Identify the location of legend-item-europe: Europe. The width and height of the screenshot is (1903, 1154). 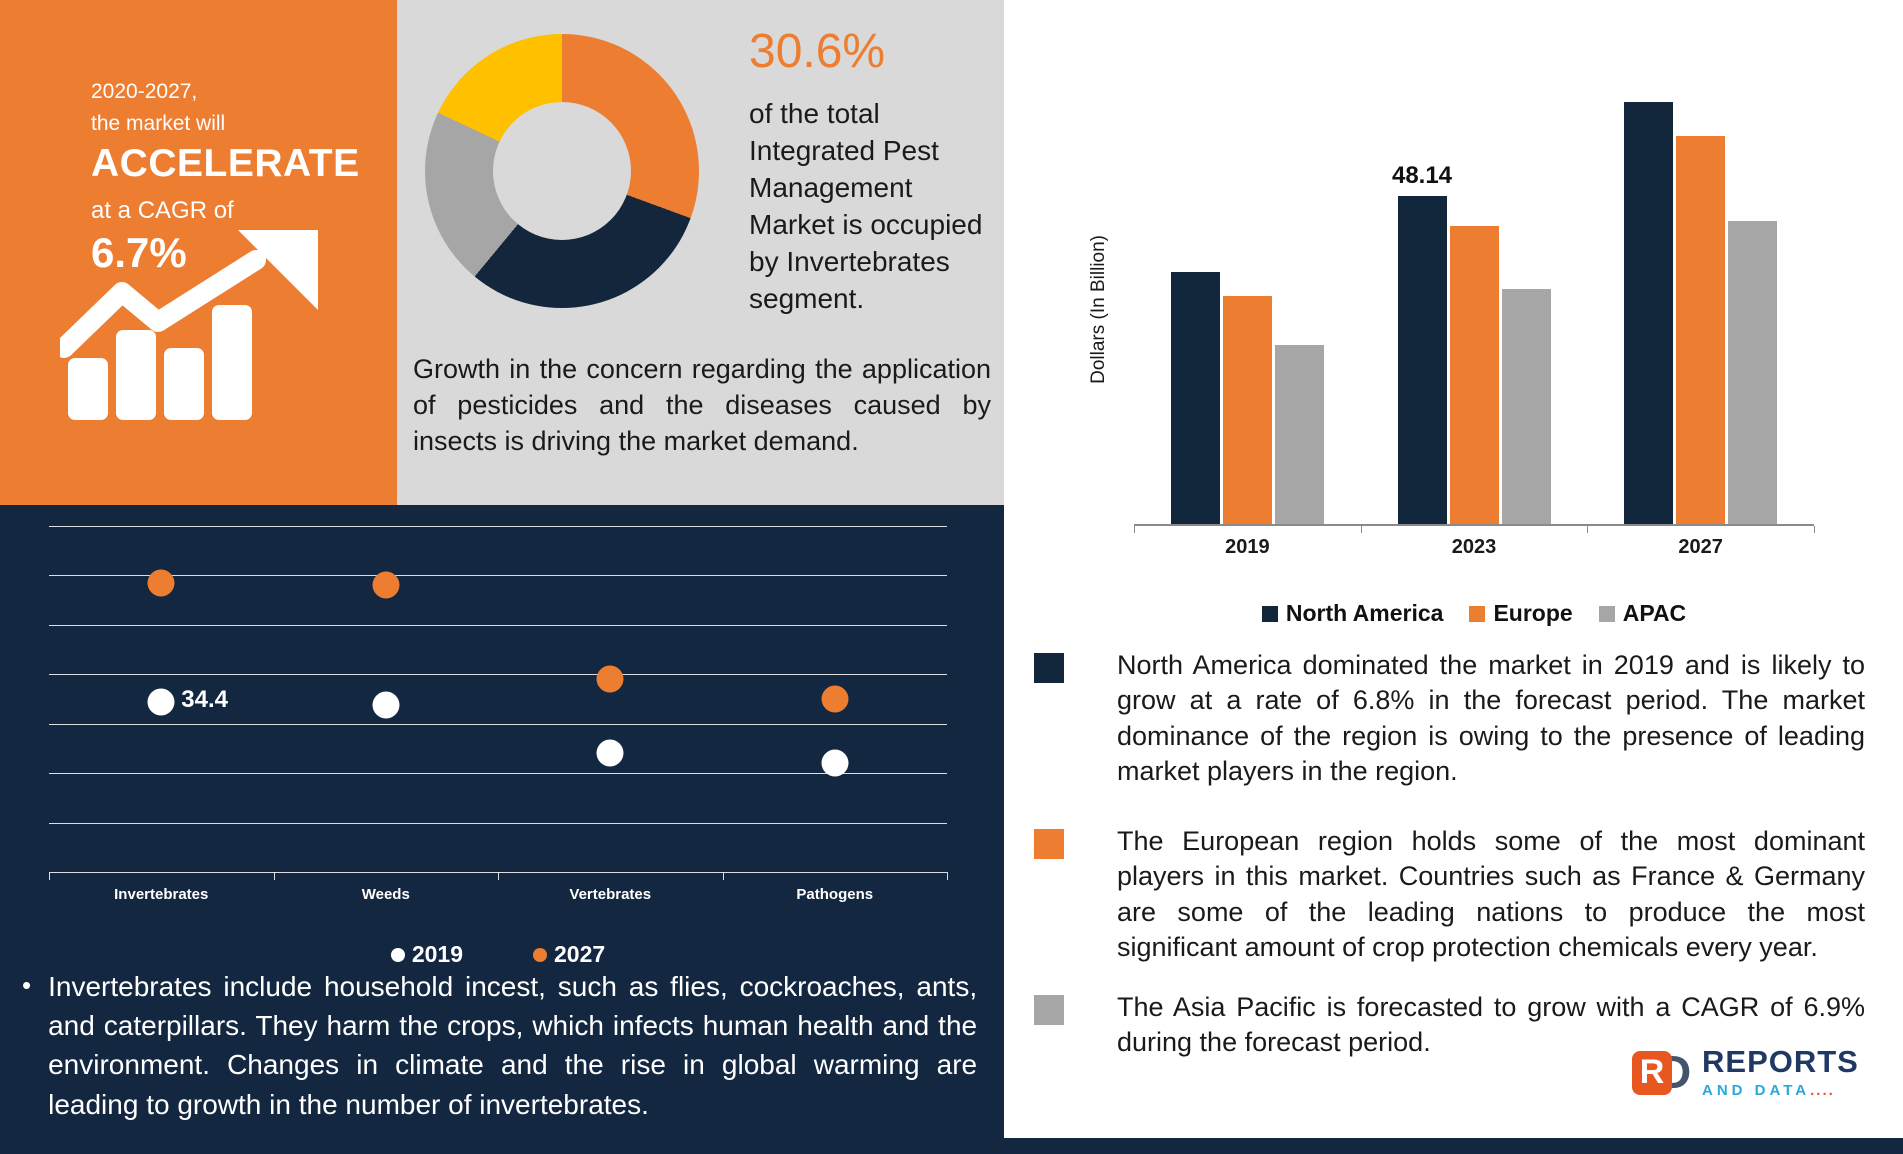
(1521, 613).